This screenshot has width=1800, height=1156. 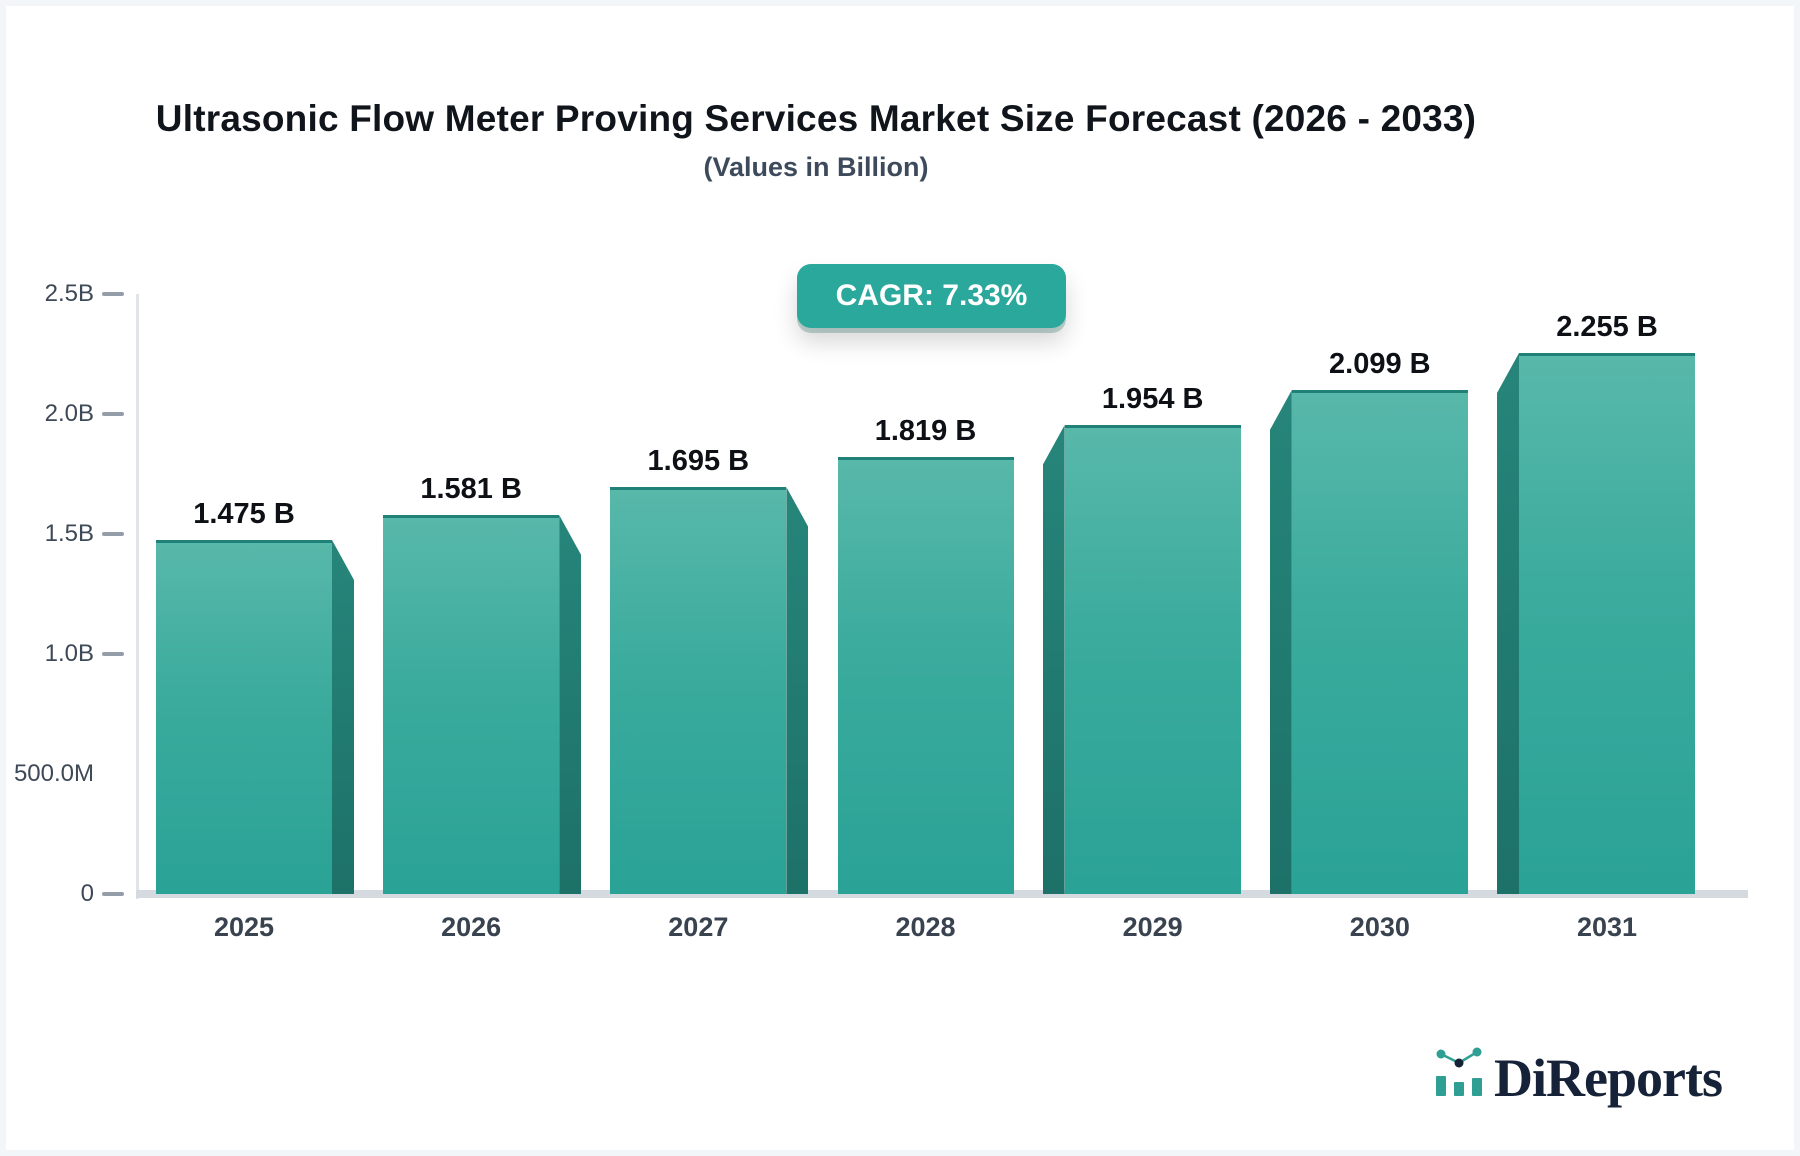 I want to click on x-axis-label-2031: 2031, so click(x=1607, y=927).